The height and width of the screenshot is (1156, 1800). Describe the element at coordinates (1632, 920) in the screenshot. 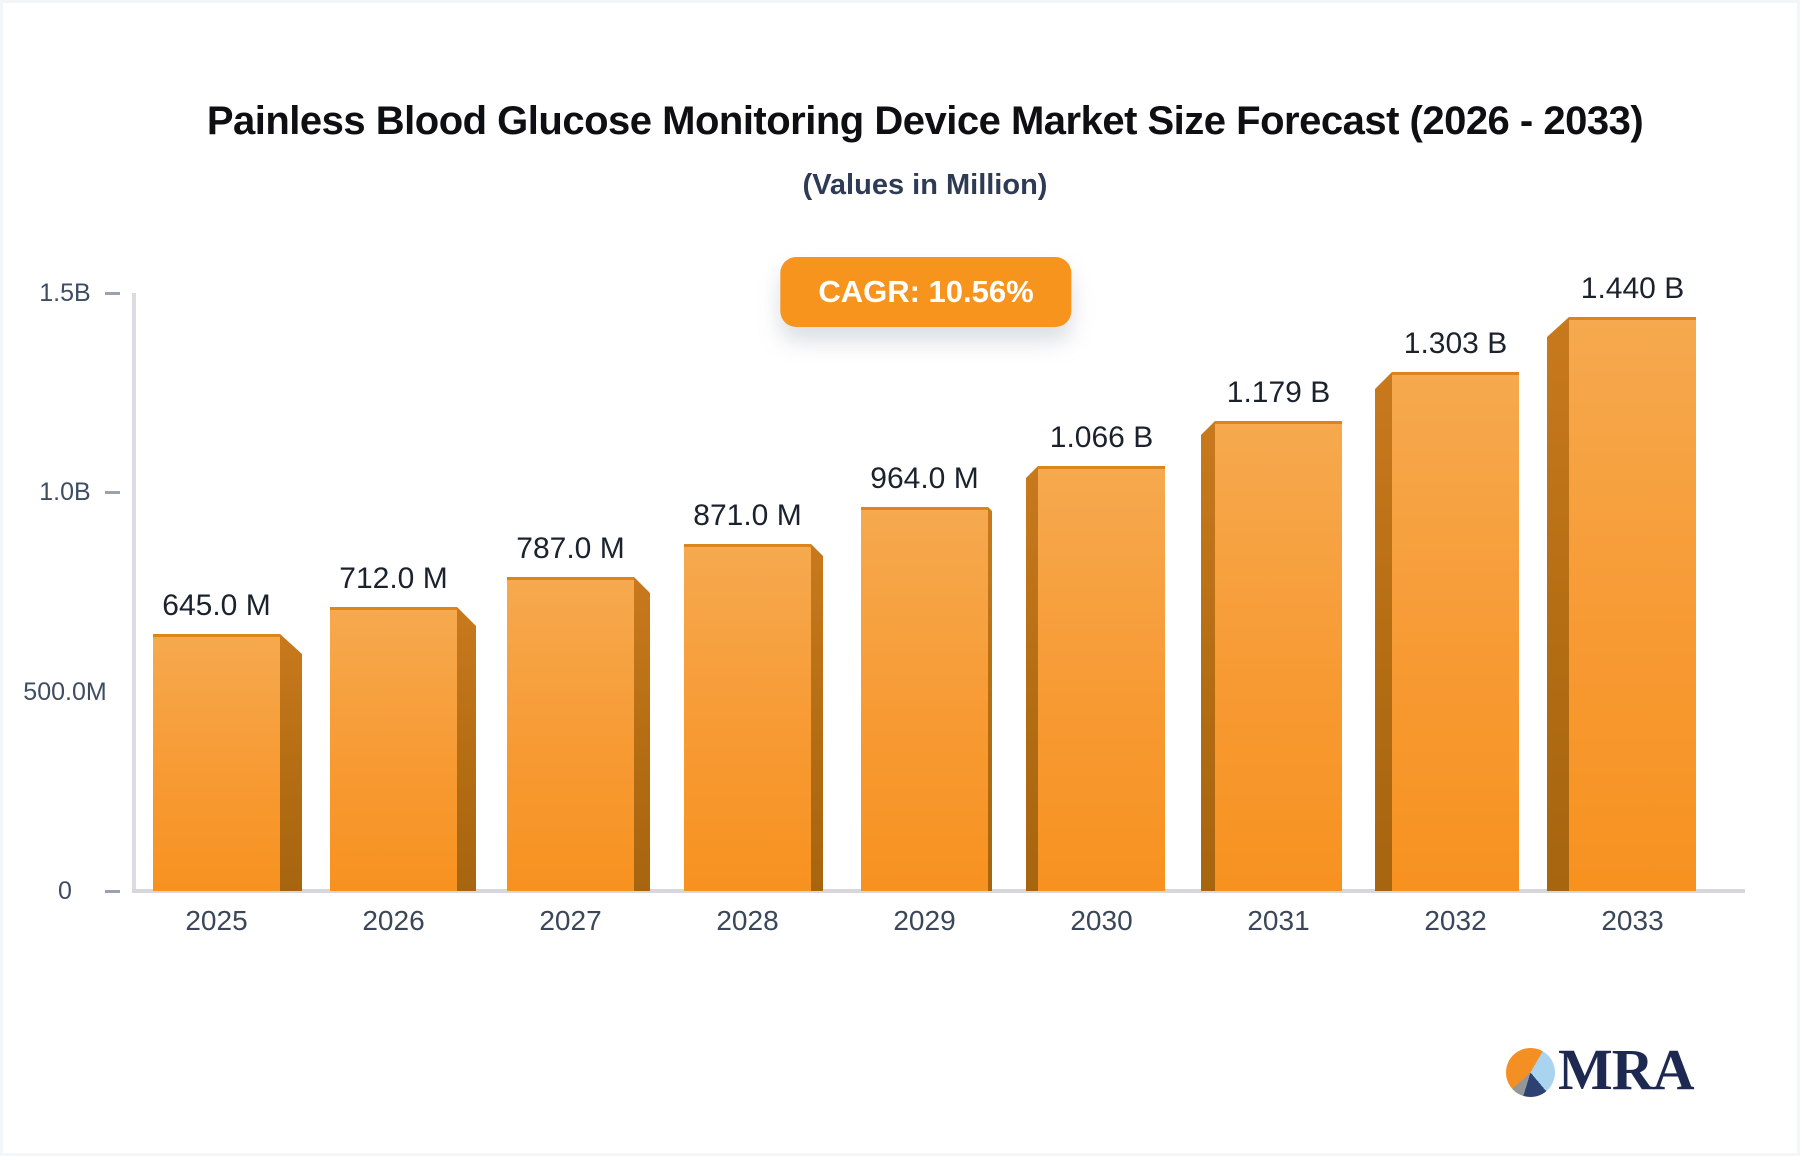

I see `x-axis-label-2033: 2033` at that location.